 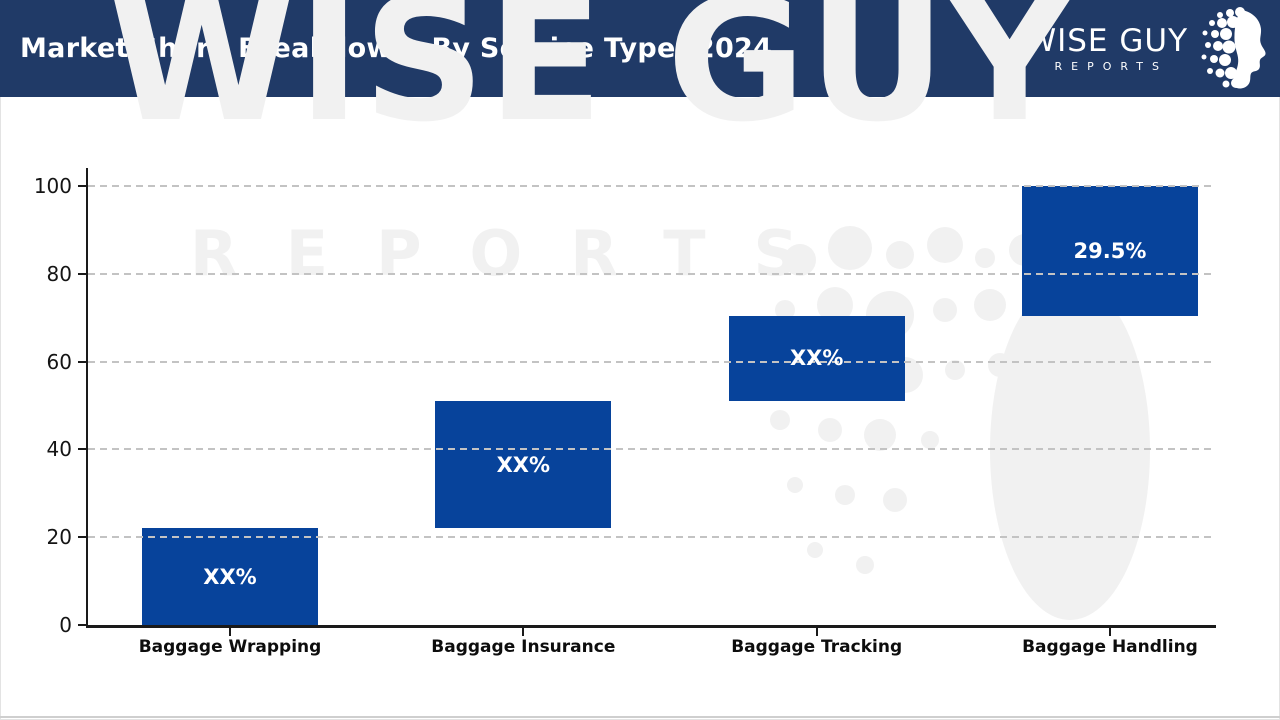 What do you see at coordinates (65, 625) in the screenshot?
I see `y-axis-tick-label: 0` at bounding box center [65, 625].